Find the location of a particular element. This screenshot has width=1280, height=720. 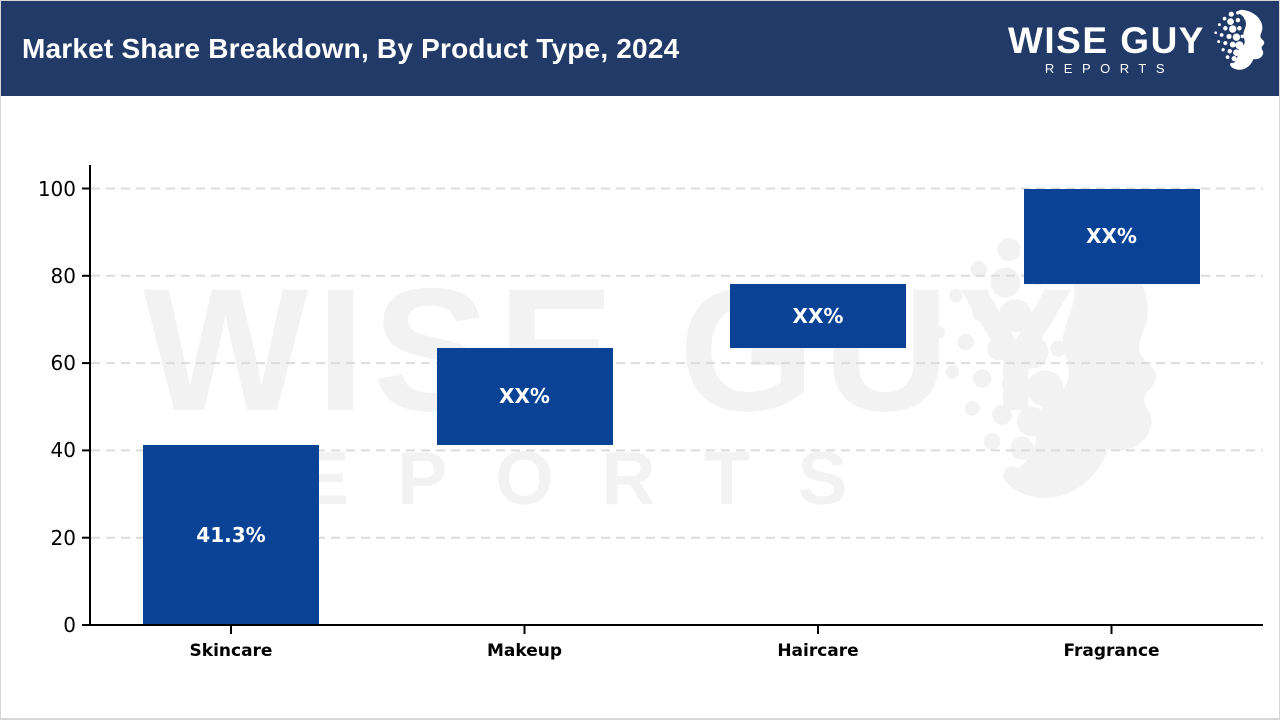

y-axis-tick-label-40: 40 is located at coordinates (63, 450).